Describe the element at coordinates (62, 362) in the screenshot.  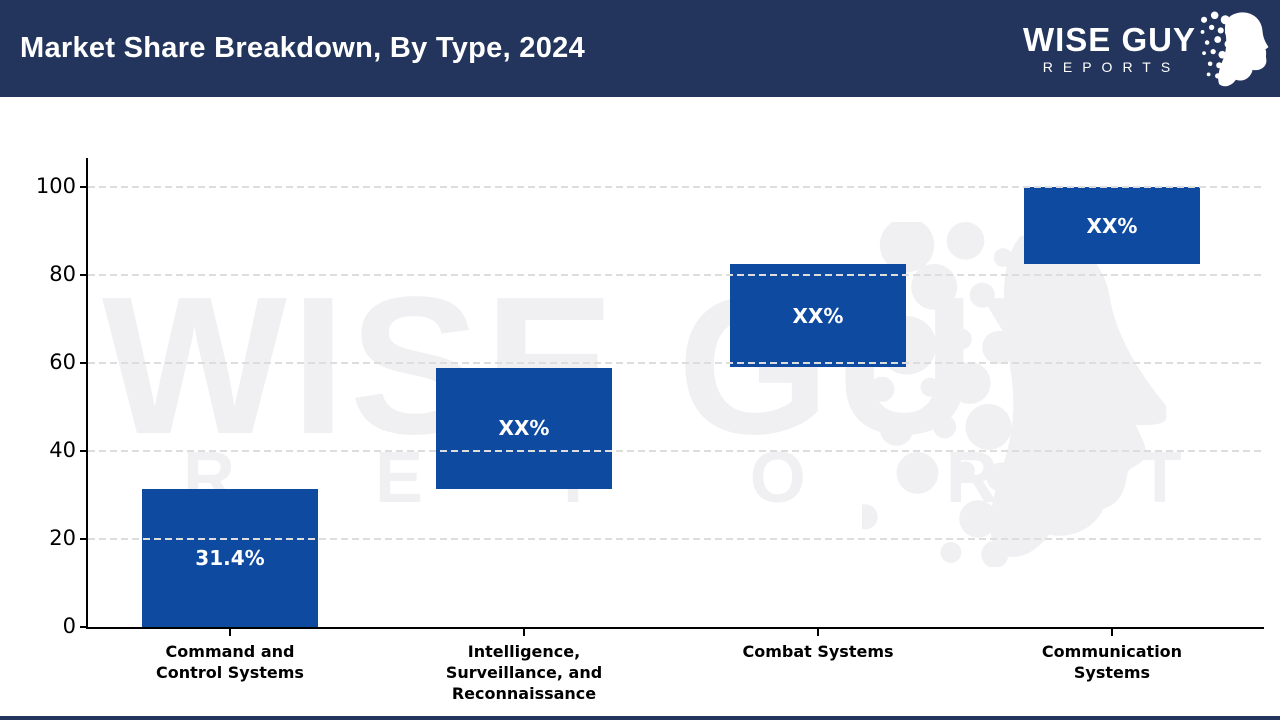
I see `y-tick-label: 60` at that location.